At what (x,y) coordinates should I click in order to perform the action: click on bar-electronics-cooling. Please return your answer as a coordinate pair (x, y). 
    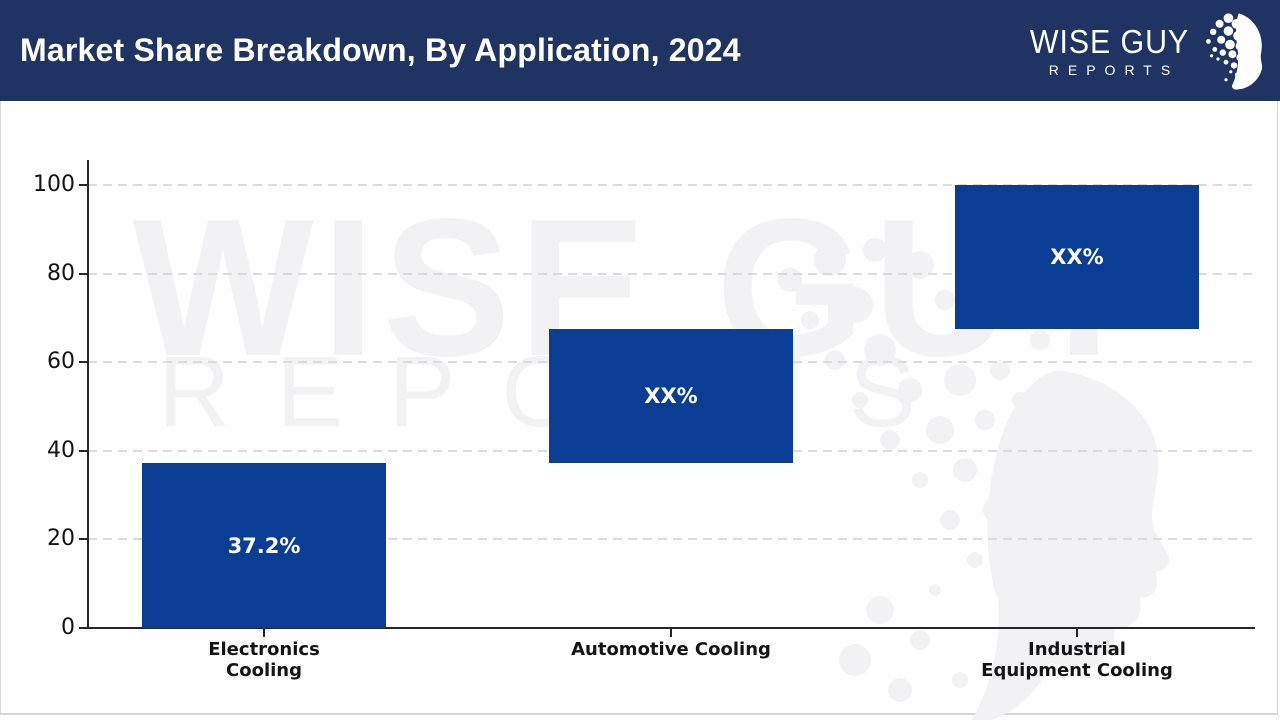
    Looking at the image, I should click on (264, 545).